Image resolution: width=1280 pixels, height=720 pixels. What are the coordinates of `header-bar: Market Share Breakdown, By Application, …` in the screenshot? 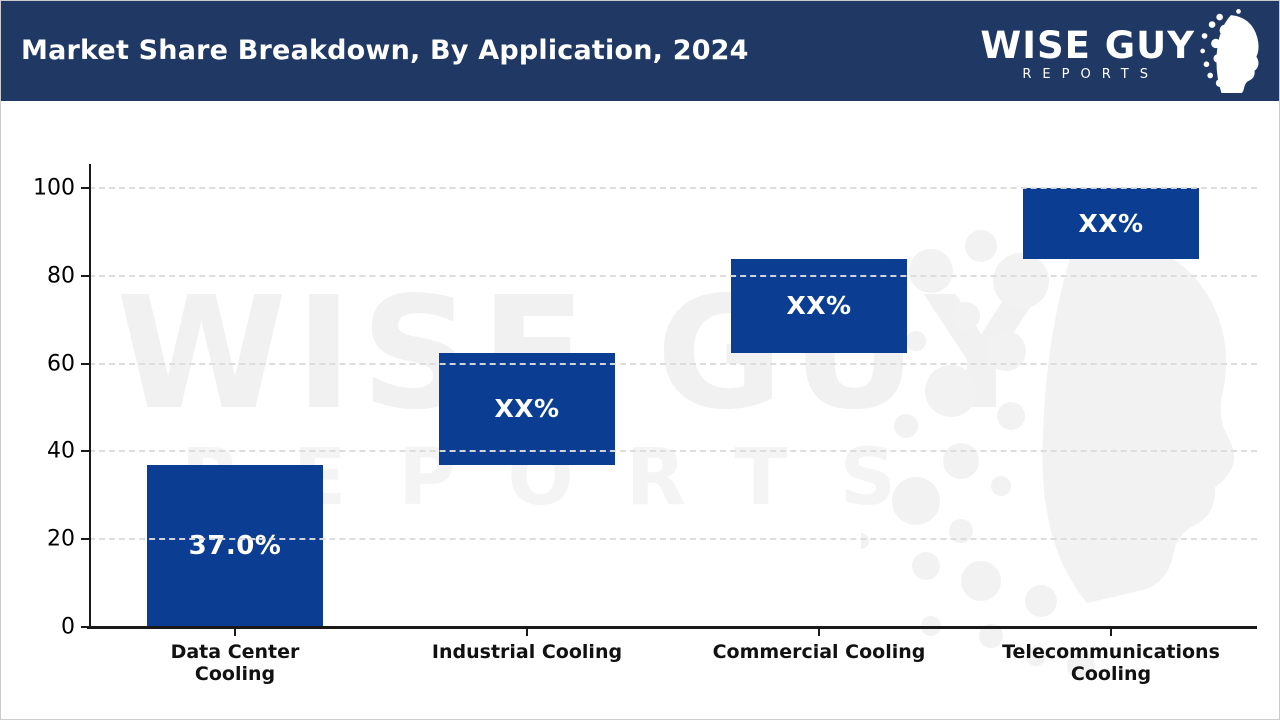 It's located at (640, 51).